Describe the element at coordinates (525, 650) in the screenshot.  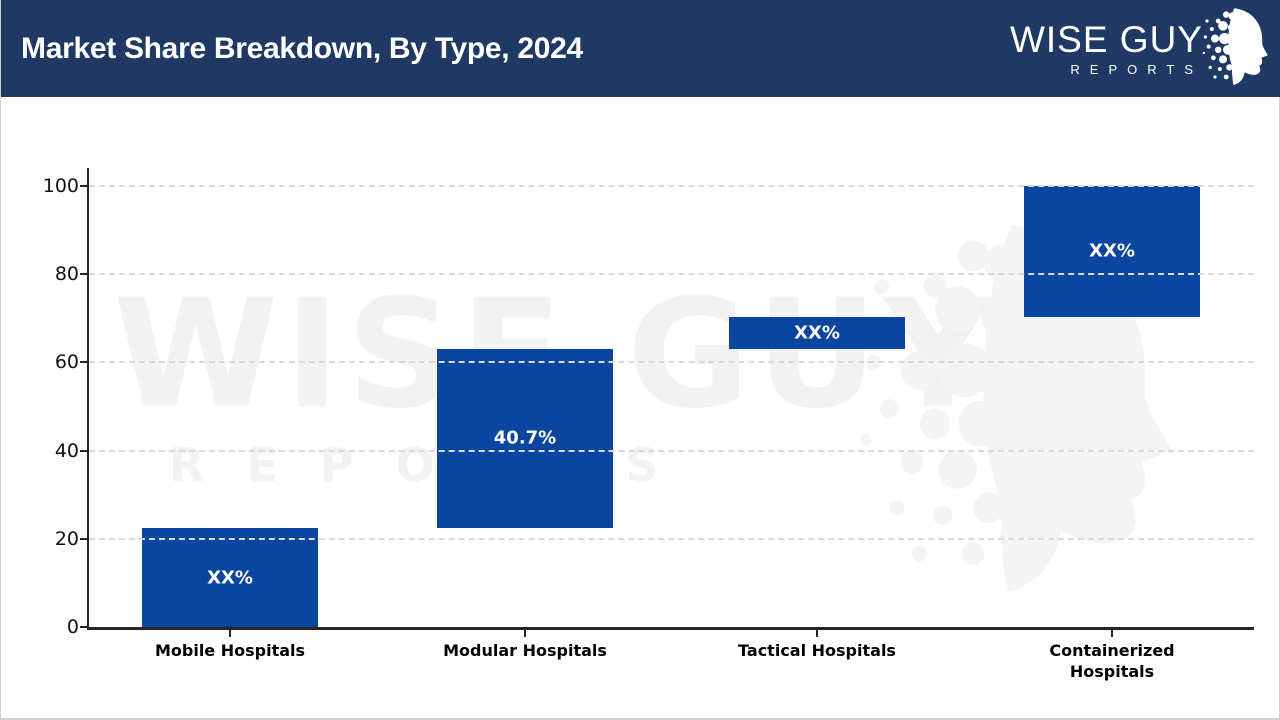
I see `x-category-label: Modular Hospitals` at that location.